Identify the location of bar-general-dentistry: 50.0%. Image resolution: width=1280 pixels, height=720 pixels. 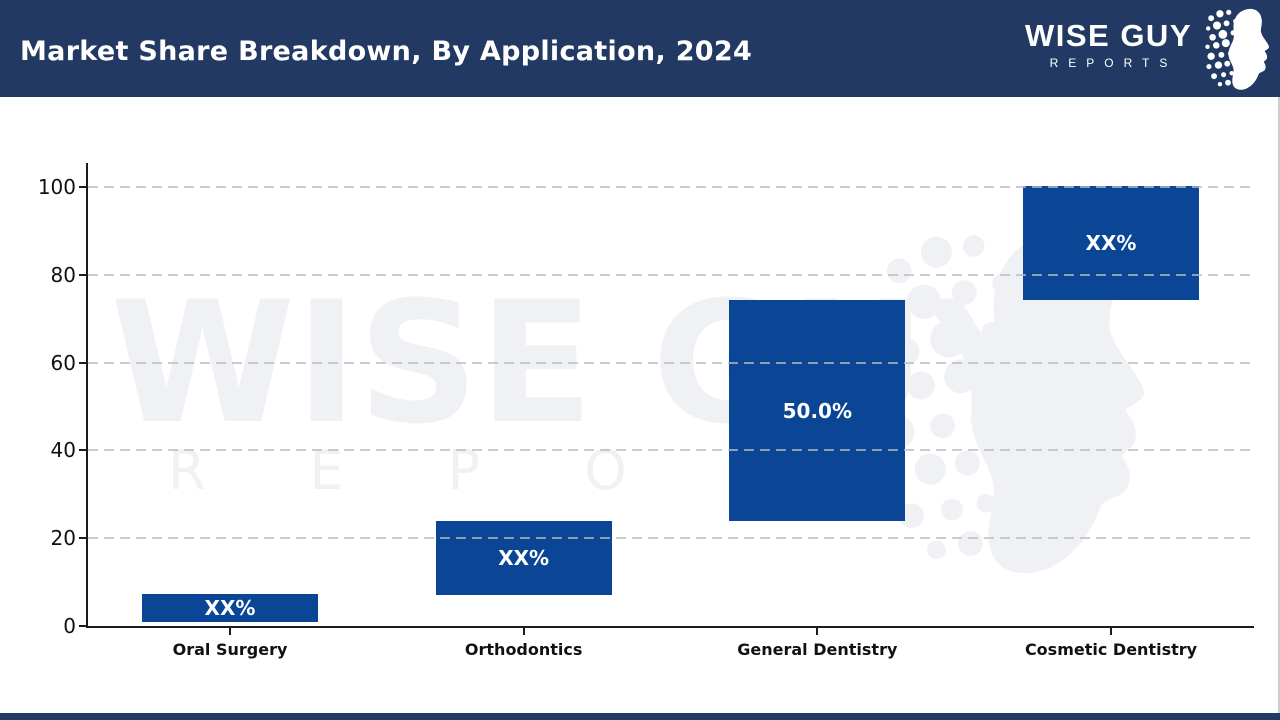
(817, 410).